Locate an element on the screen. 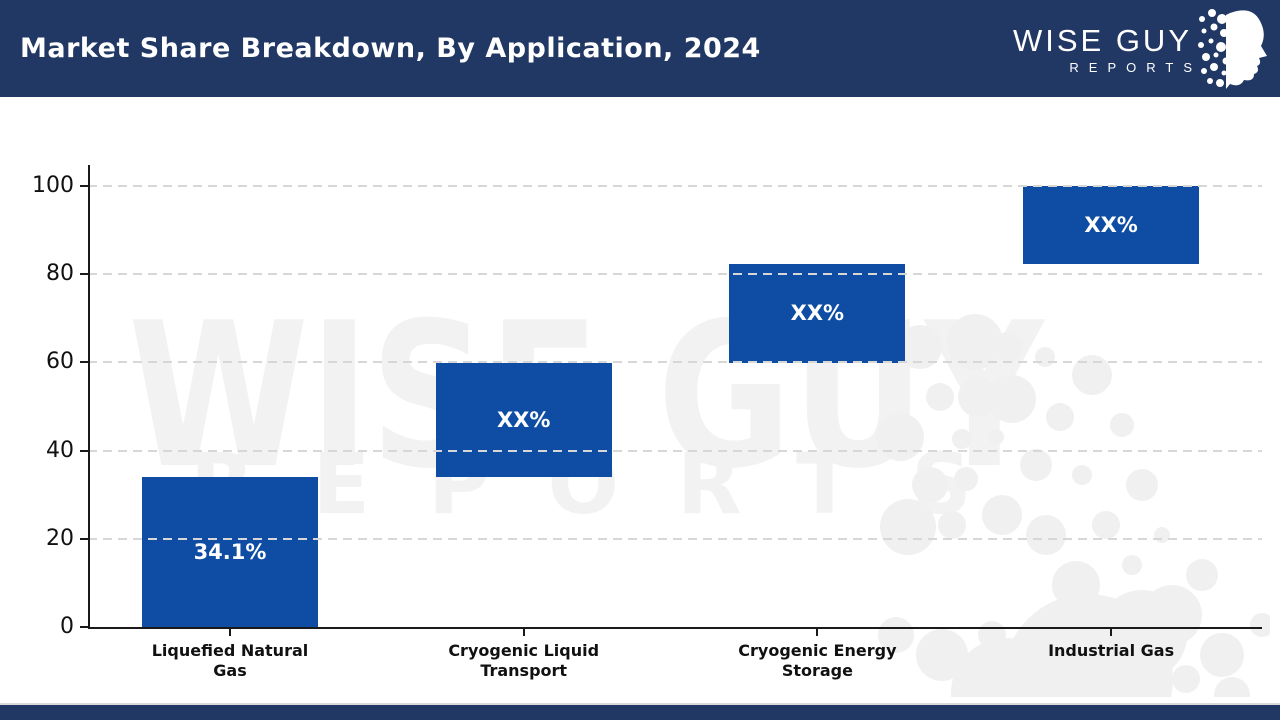 The width and height of the screenshot is (1280, 720). x-category-label: Cryogenic Energy Storage is located at coordinates (817, 661).